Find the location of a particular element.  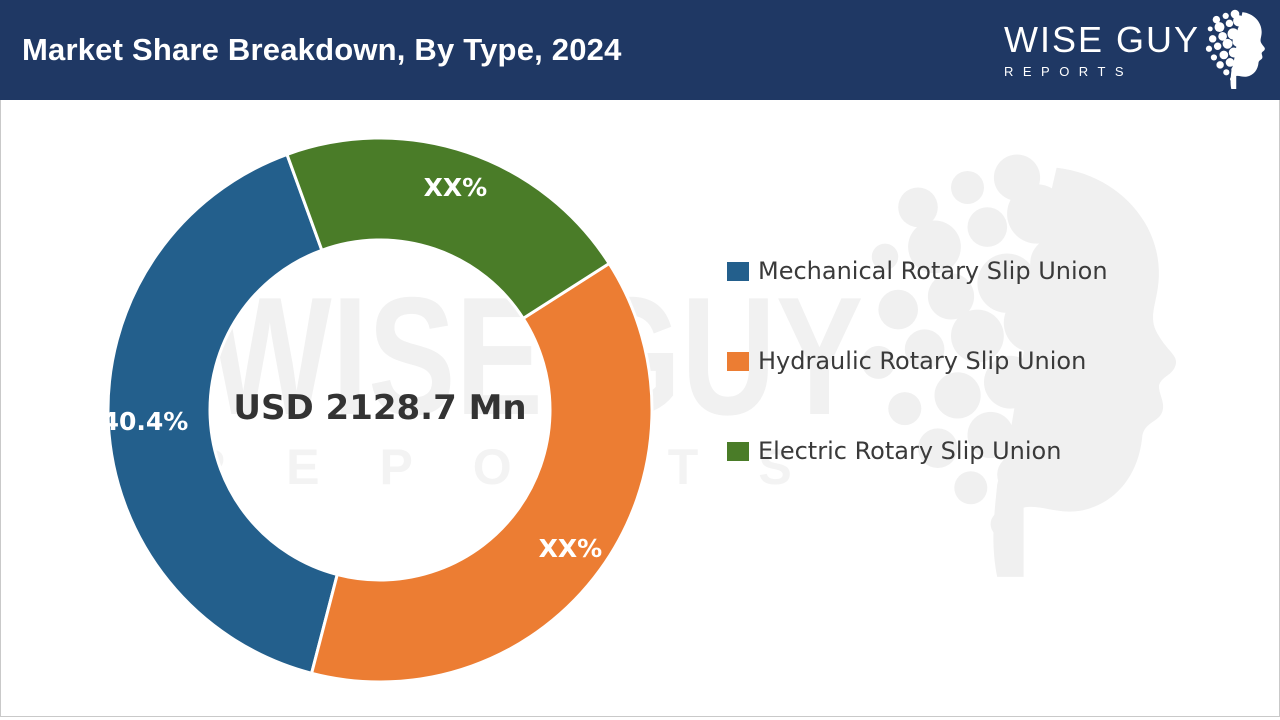

logo-wordmark: WISE GUY is located at coordinates (1101, 39).